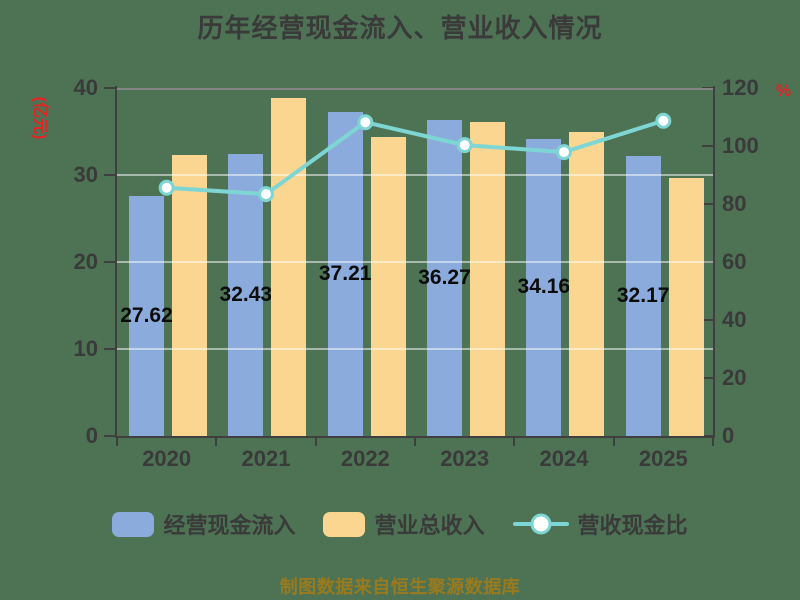 Image resolution: width=800 pixels, height=600 pixels. I want to click on year-group-2023: 36.27, so click(464, 262).